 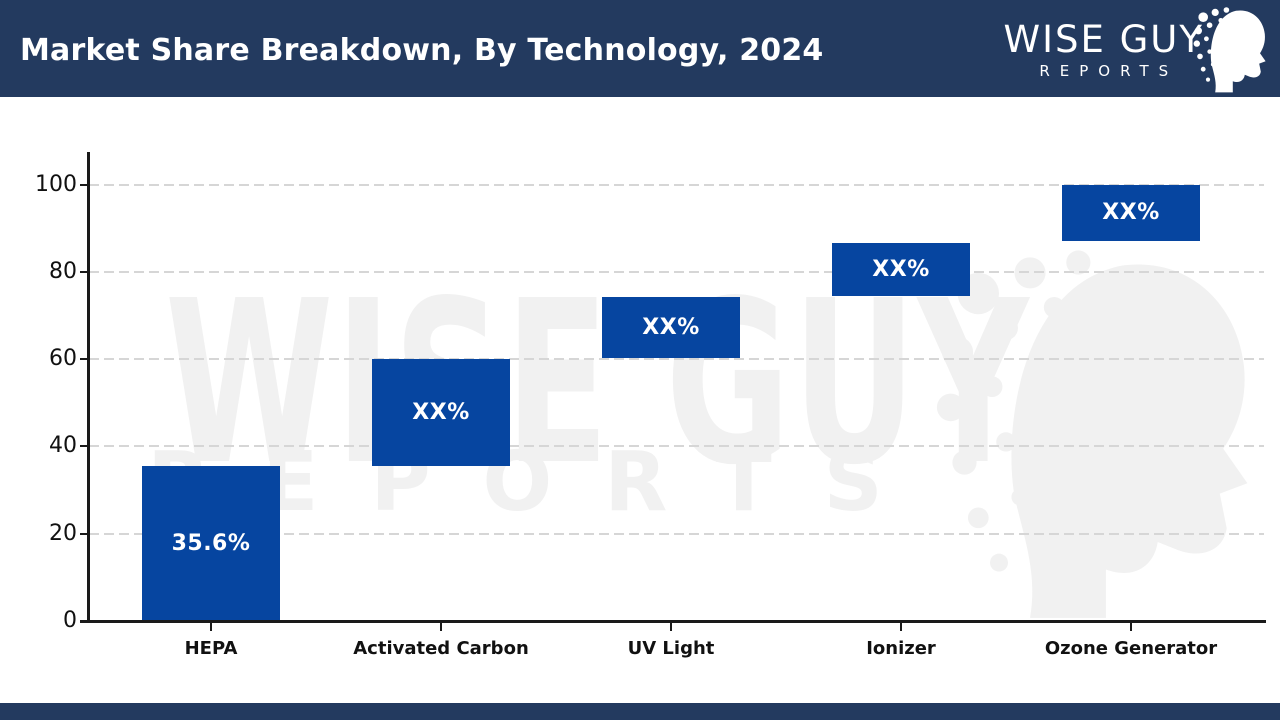 I want to click on y-axis-tick-label: 40, so click(x=63, y=446).